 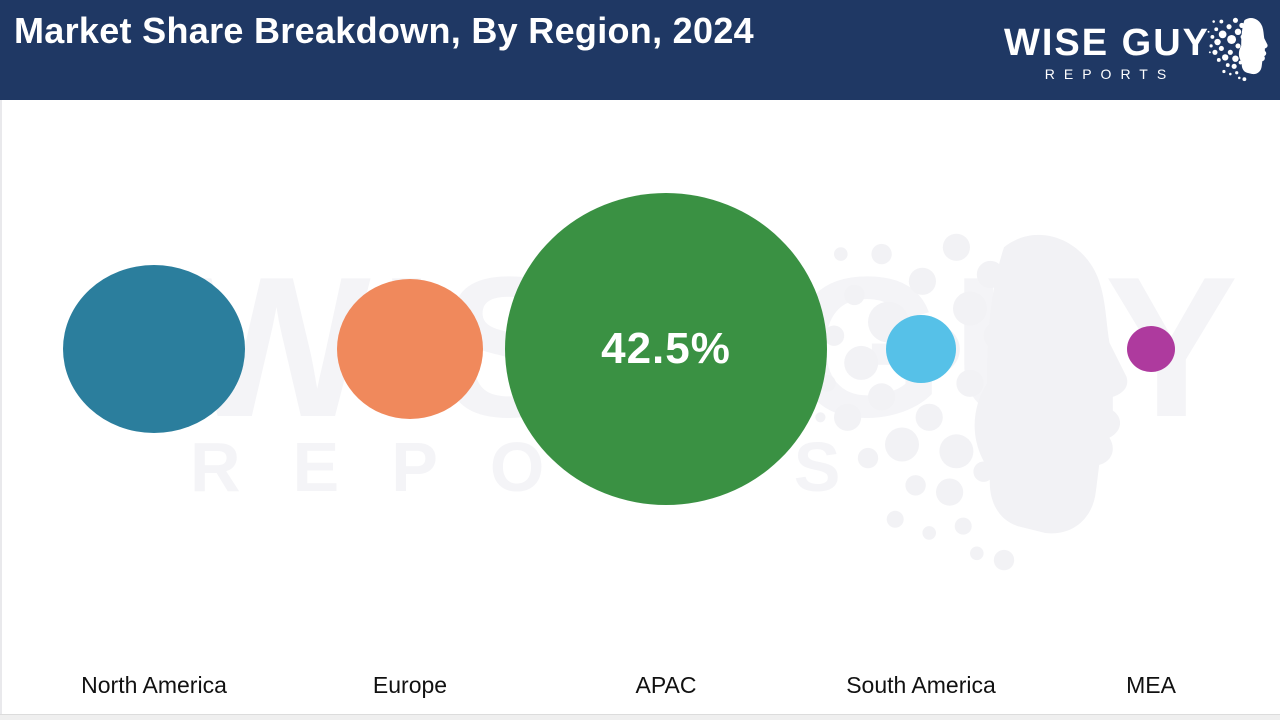 What do you see at coordinates (1151, 685) in the screenshot?
I see `category-label-mea: MEA` at bounding box center [1151, 685].